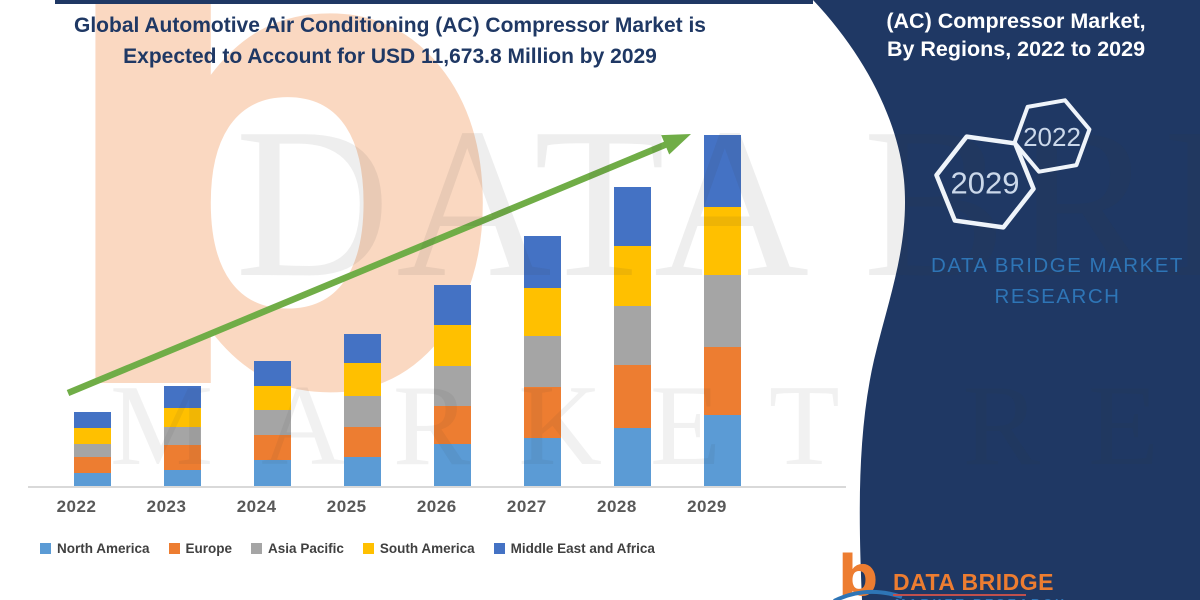 The image size is (1200, 600). I want to click on hexagon-2022-label: 2022, so click(1052, 137).